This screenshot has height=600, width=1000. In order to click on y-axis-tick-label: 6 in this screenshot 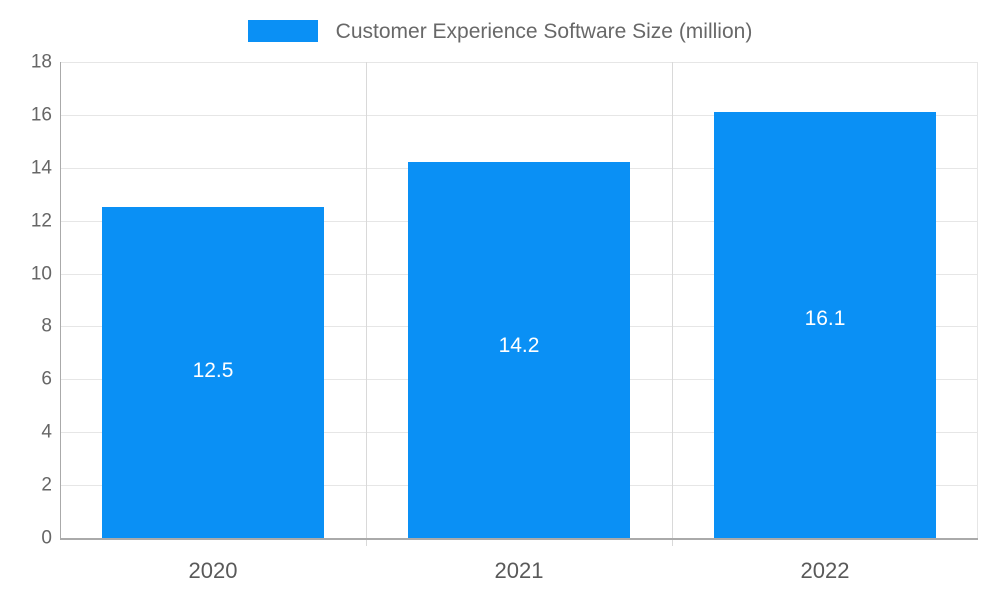, I will do `click(46, 379)`.